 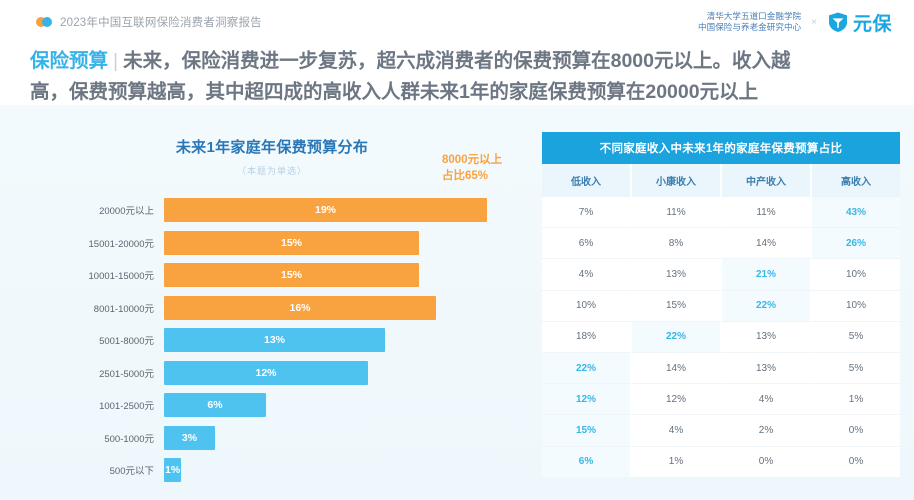 What do you see at coordinates (44, 22) in the screenshot?
I see `two-dots-logo-icon` at bounding box center [44, 22].